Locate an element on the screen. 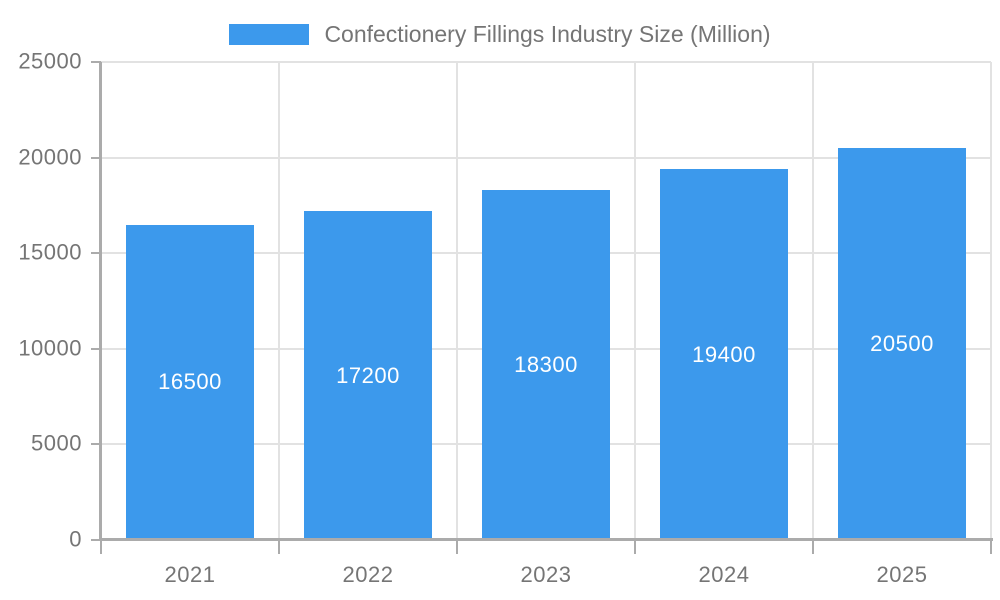  bar-value-label: 20500 is located at coordinates (902, 344).